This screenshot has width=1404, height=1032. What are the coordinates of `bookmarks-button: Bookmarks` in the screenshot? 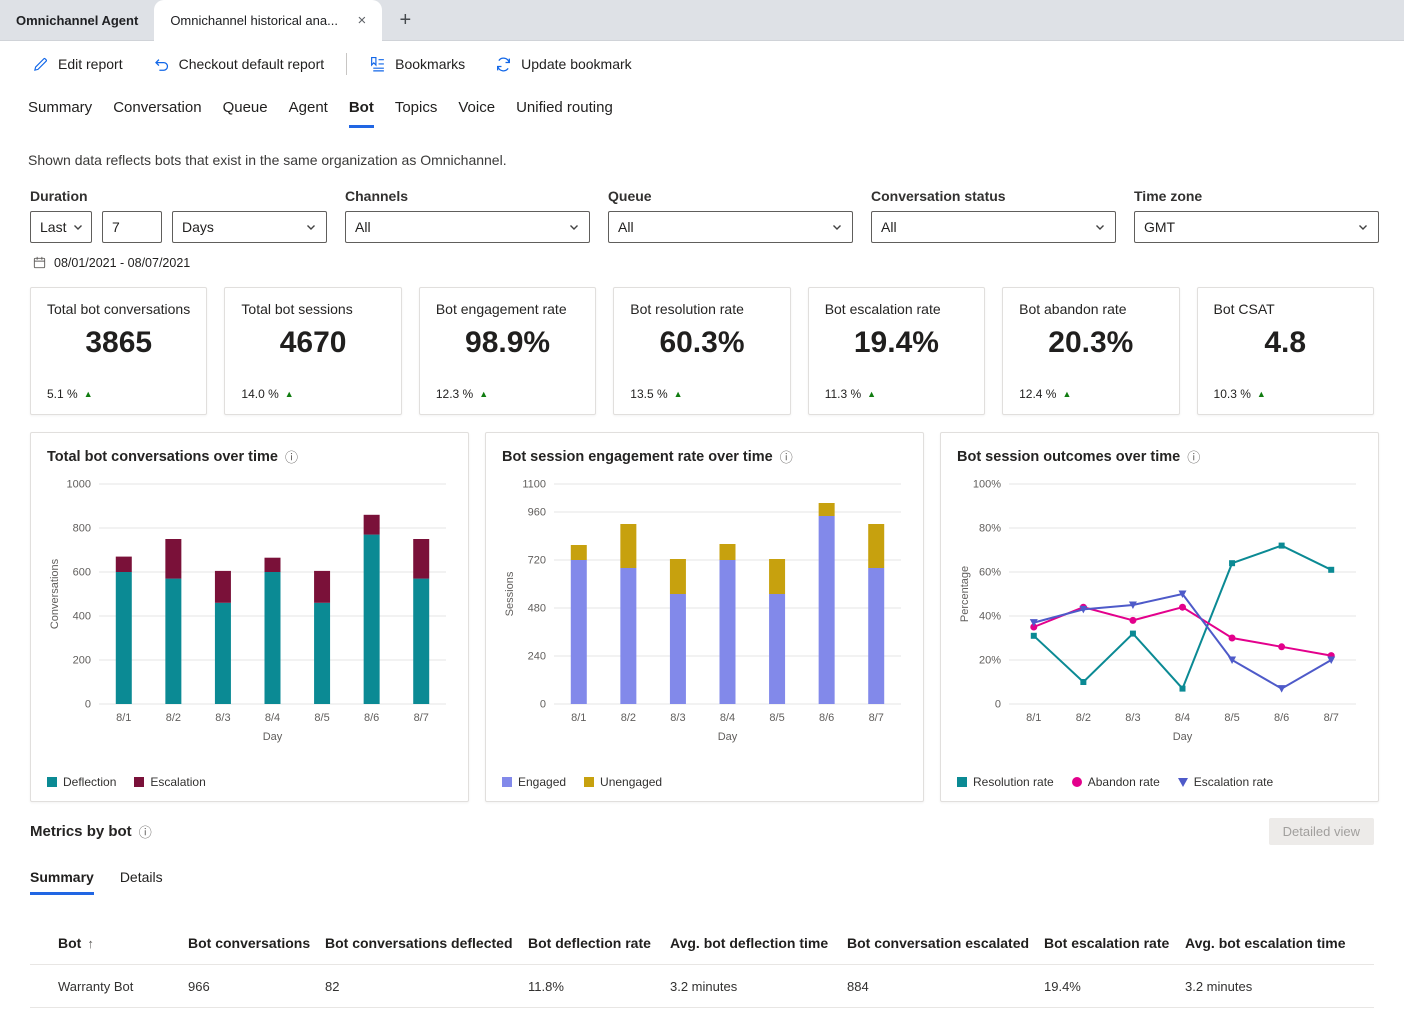 It's located at (417, 64).